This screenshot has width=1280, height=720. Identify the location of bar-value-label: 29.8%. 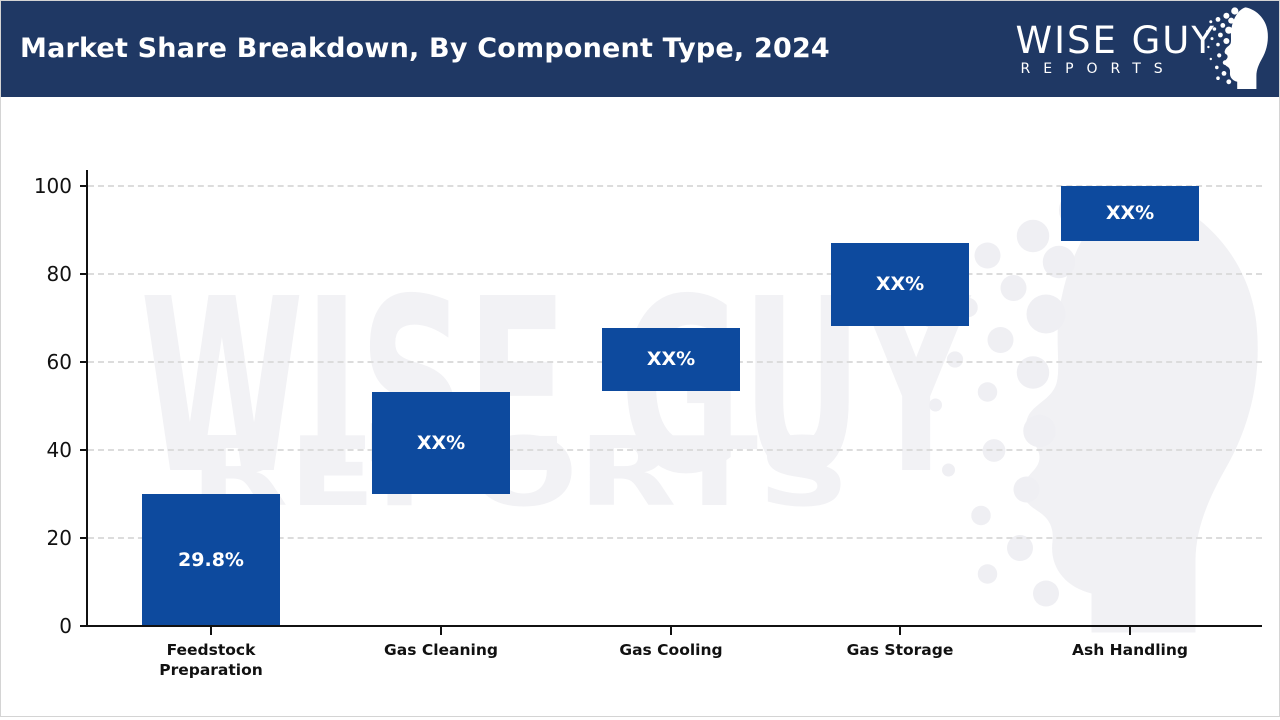
(211, 559).